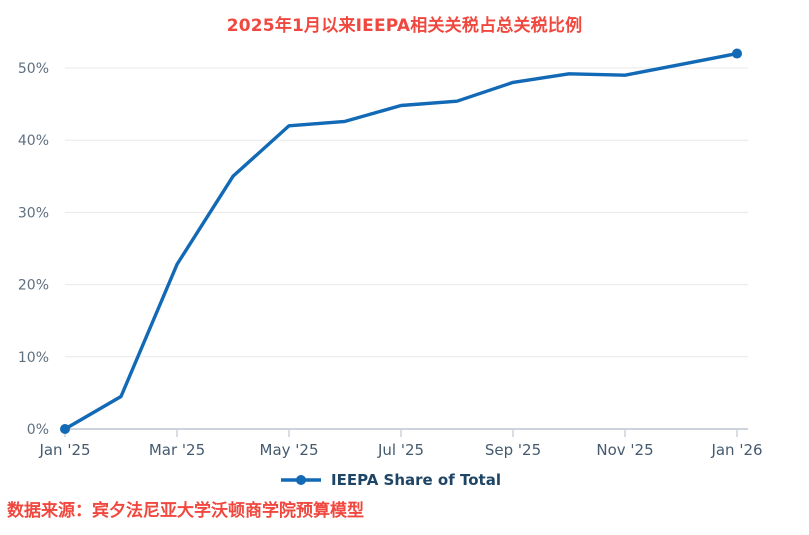 The image size is (809, 535). Describe the element at coordinates (177, 450) in the screenshot. I see `x-tick-label: Mar '25` at that location.